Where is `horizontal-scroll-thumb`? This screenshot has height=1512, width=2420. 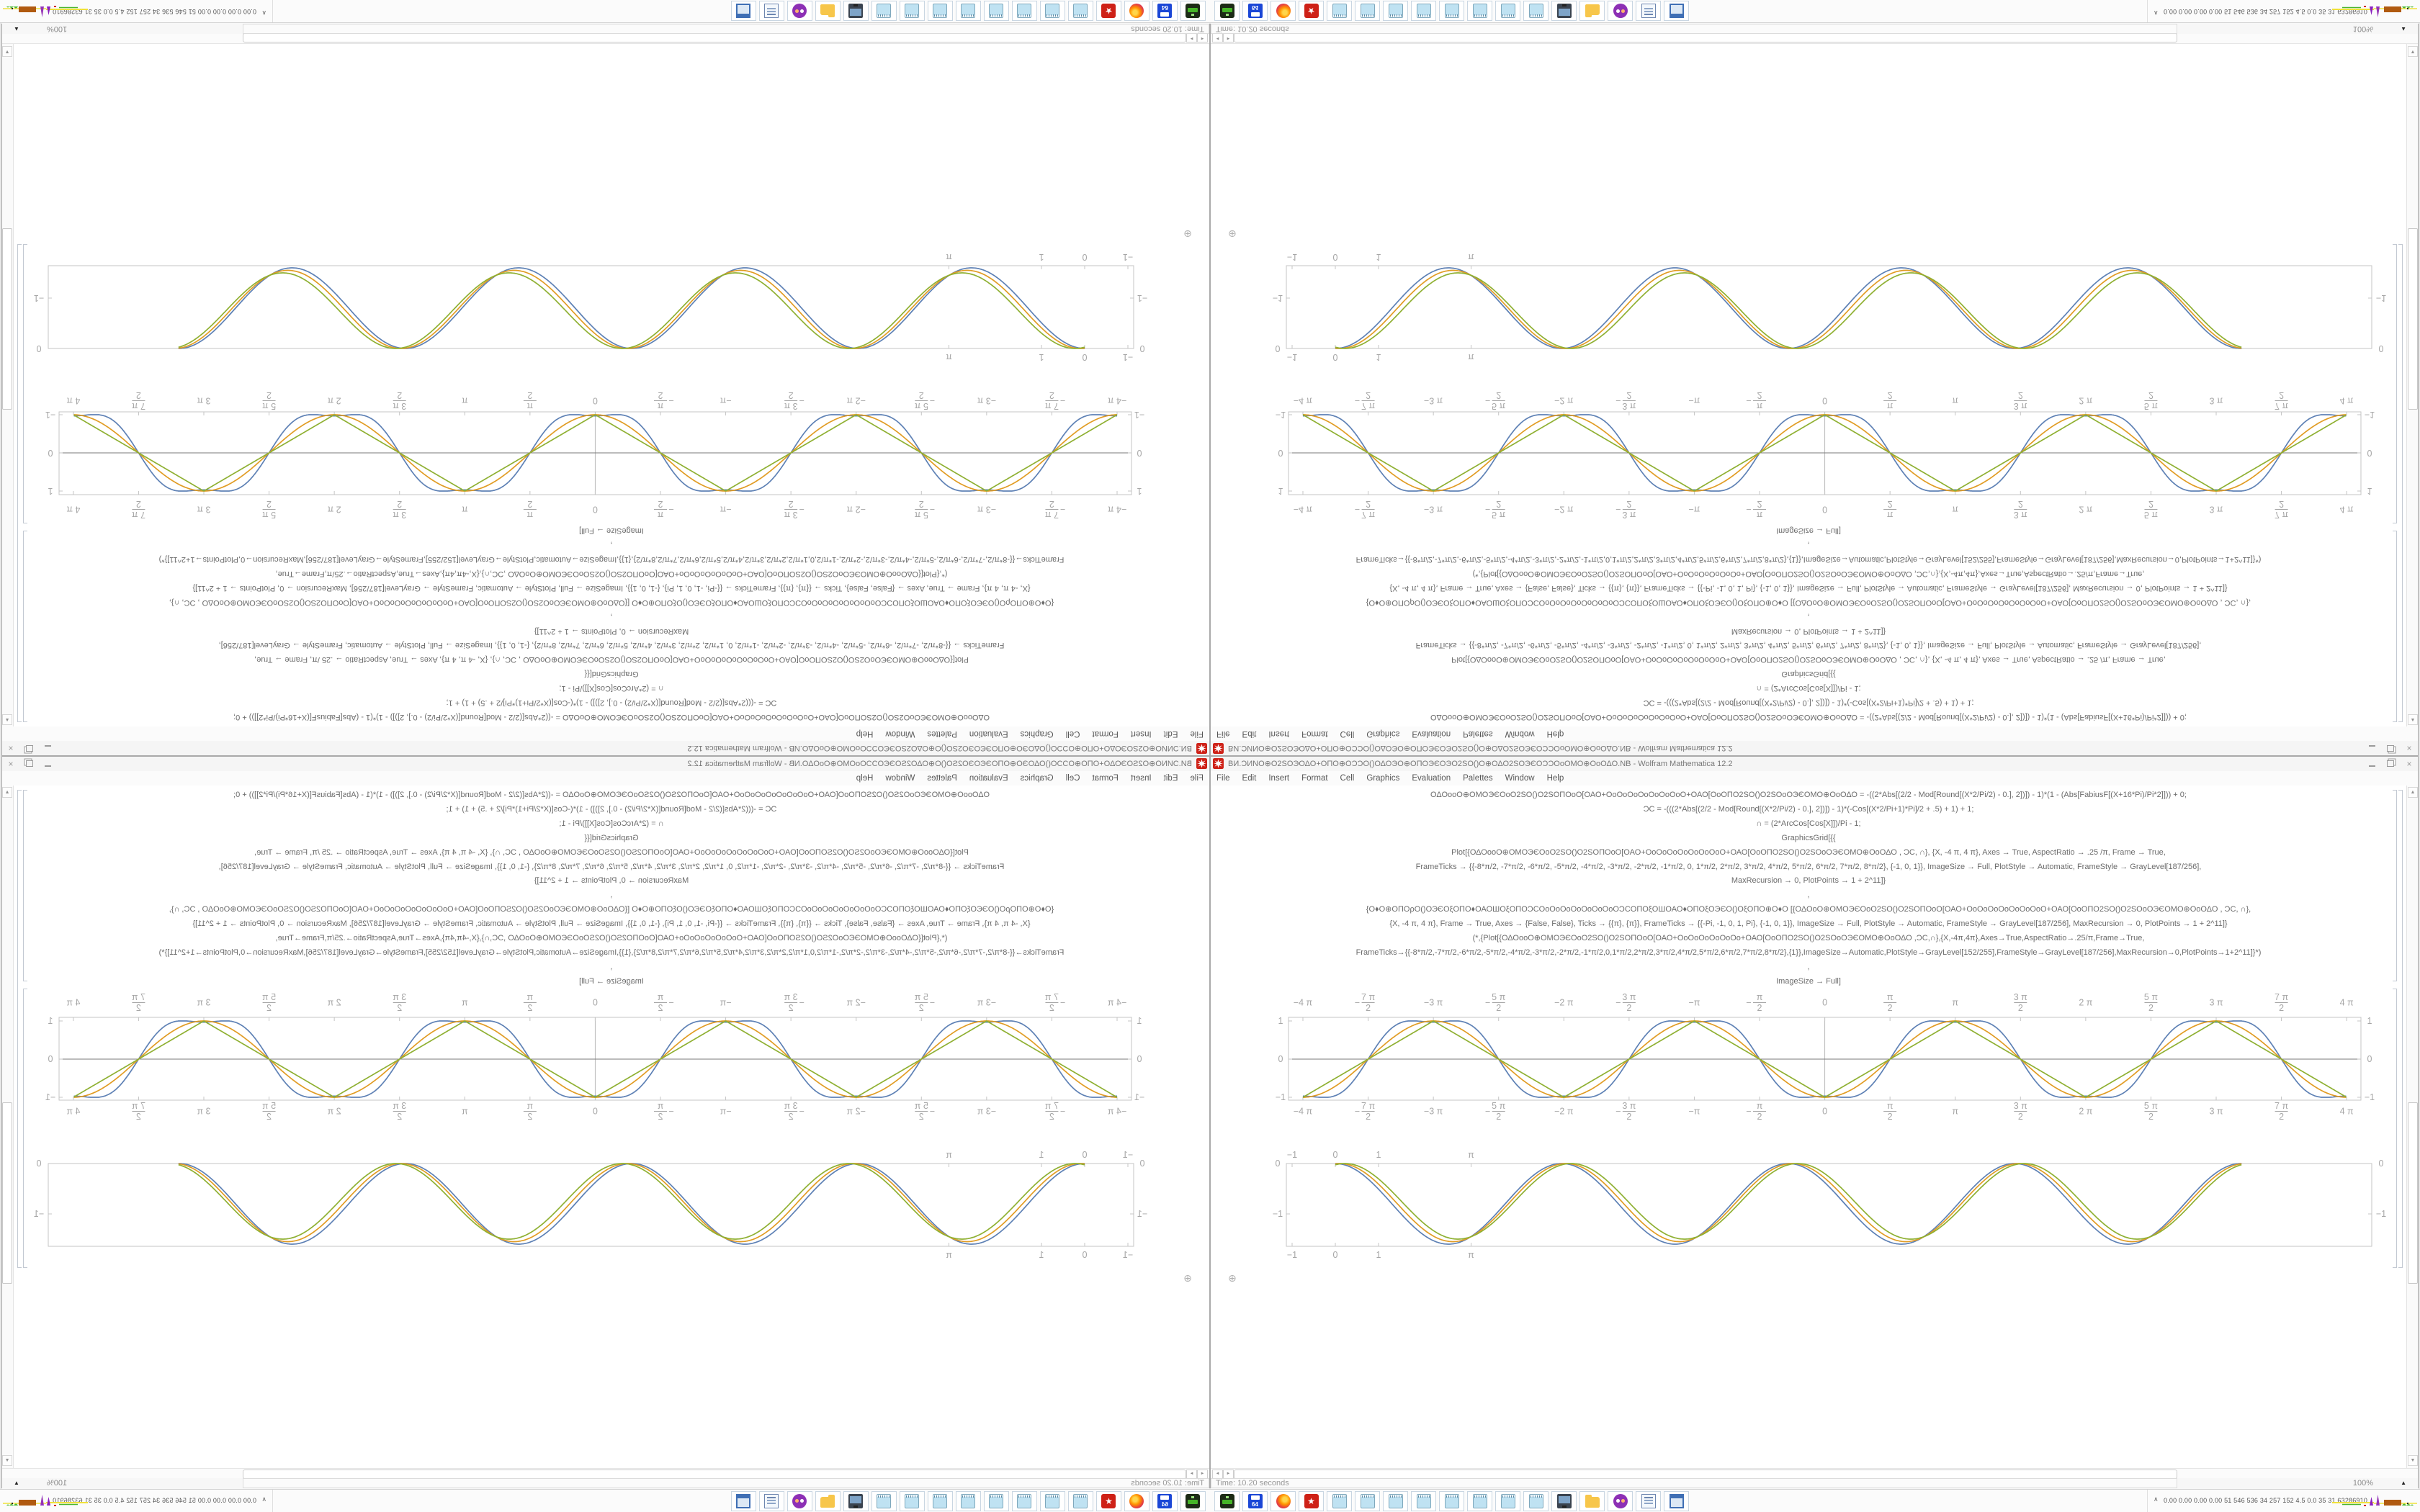
horizontal-scroll-thumb is located at coordinates (714, 37).